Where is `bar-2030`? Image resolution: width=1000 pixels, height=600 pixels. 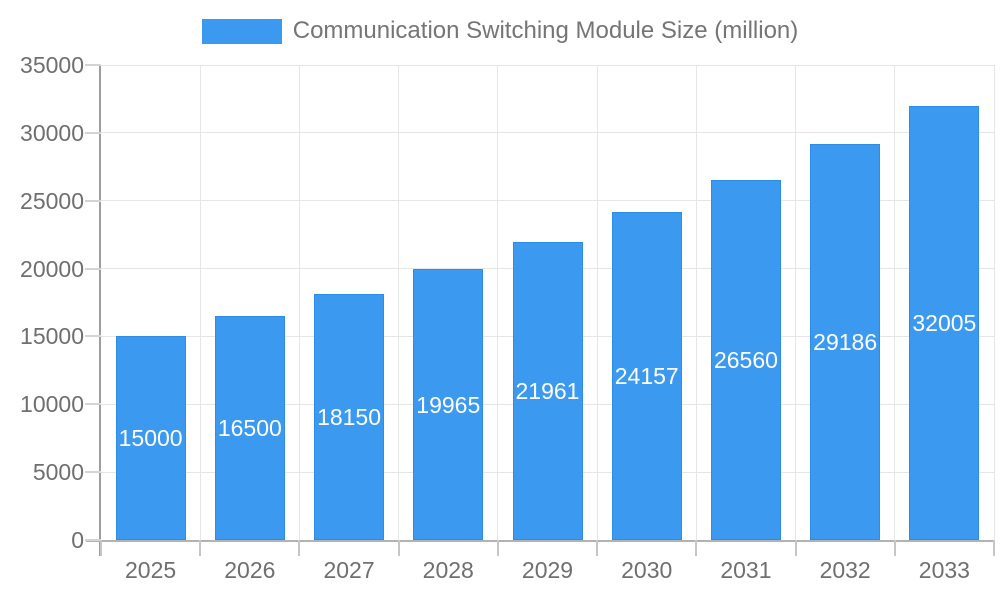 bar-2030 is located at coordinates (646, 376).